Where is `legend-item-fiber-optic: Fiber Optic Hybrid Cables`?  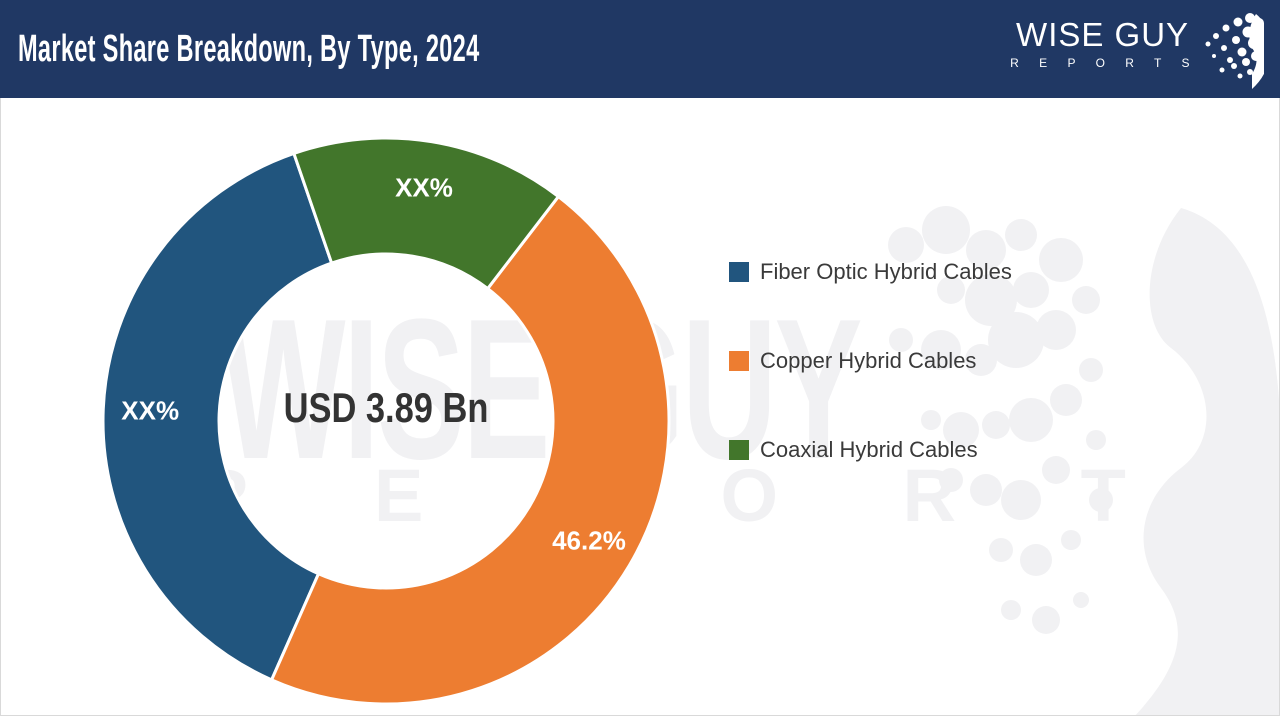
legend-item-fiber-optic: Fiber Optic Hybrid Cables is located at coordinates (870, 272).